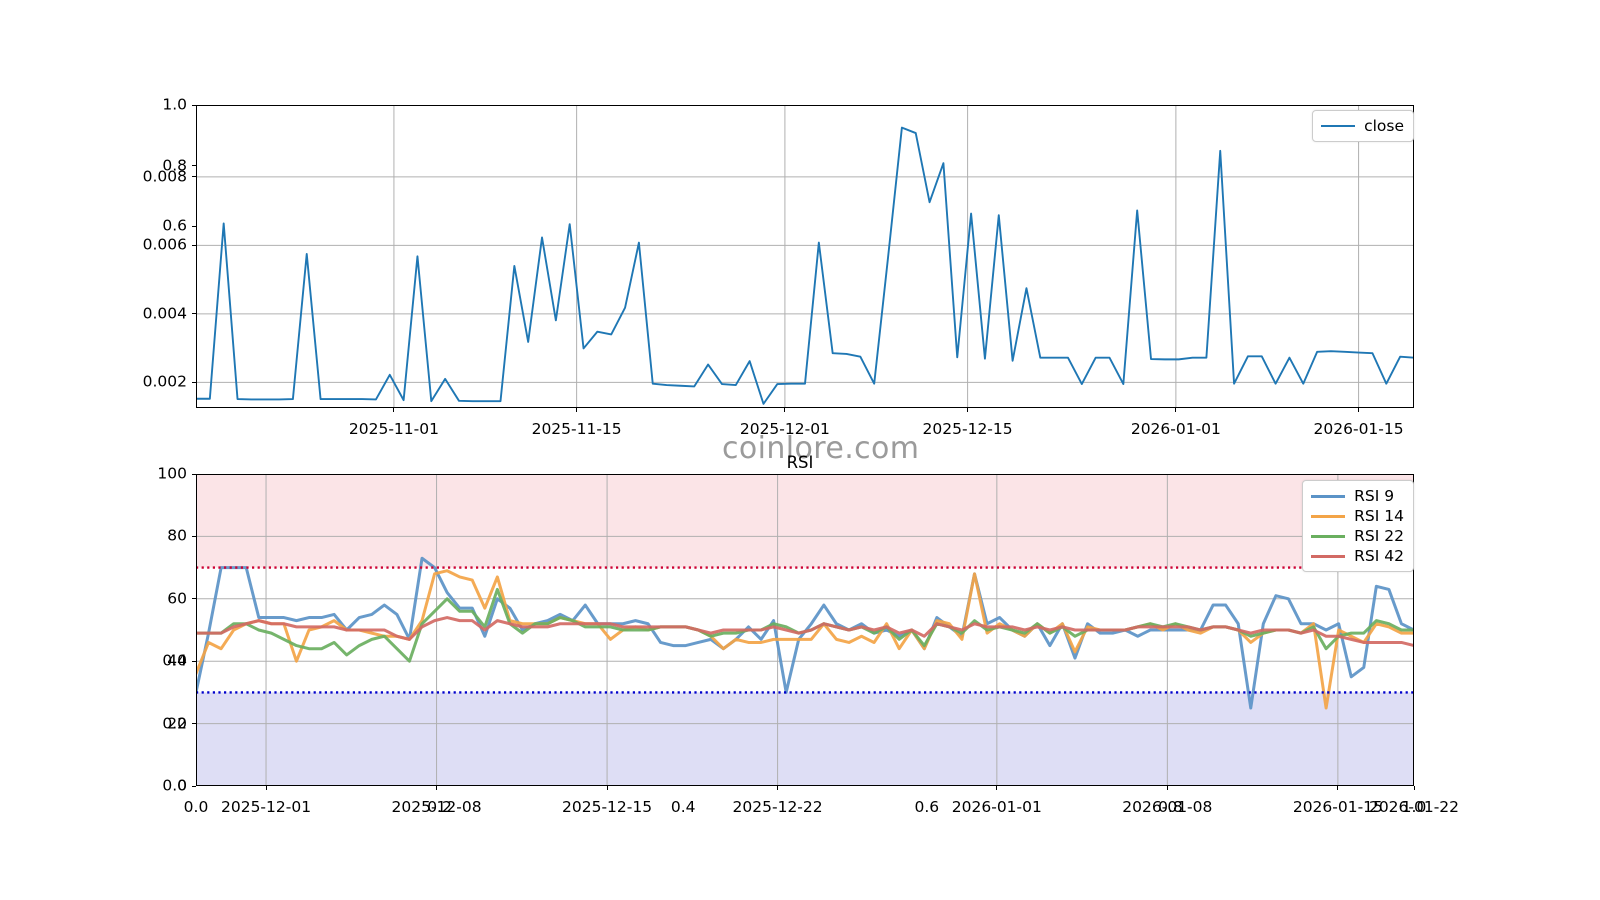  Describe the element at coordinates (196, 807) in the screenshot. I see `x-tick-label: 0.0` at that location.